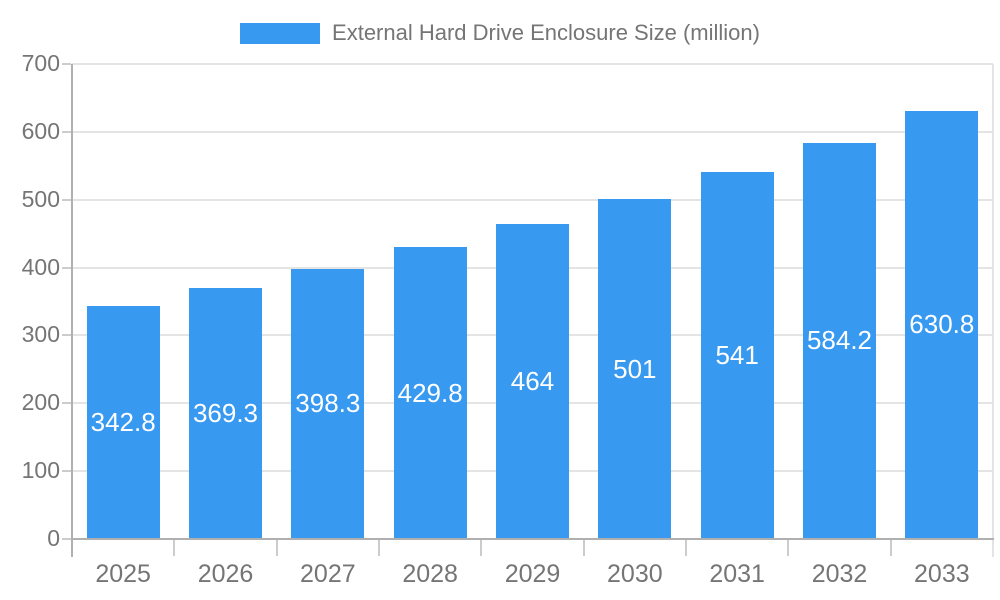 The height and width of the screenshot is (600, 1000). Describe the element at coordinates (328, 574) in the screenshot. I see `x-axis-label: 2027` at that location.